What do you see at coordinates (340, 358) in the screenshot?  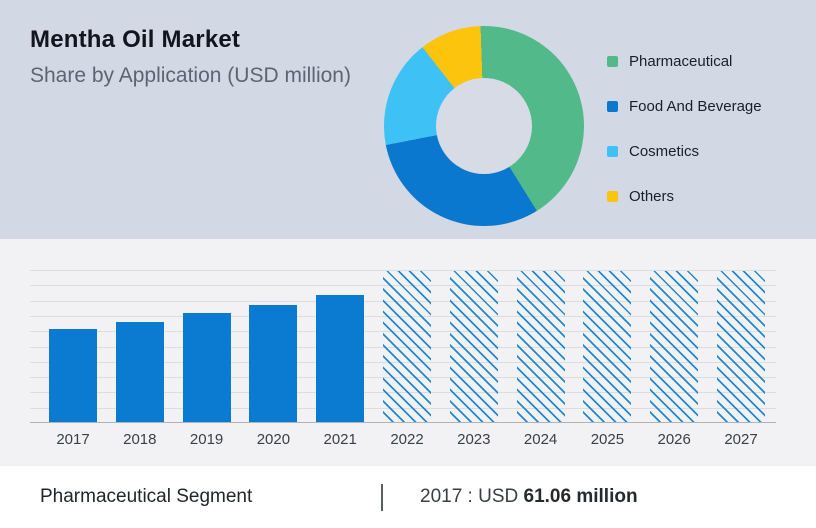 I see `bar-2021` at bounding box center [340, 358].